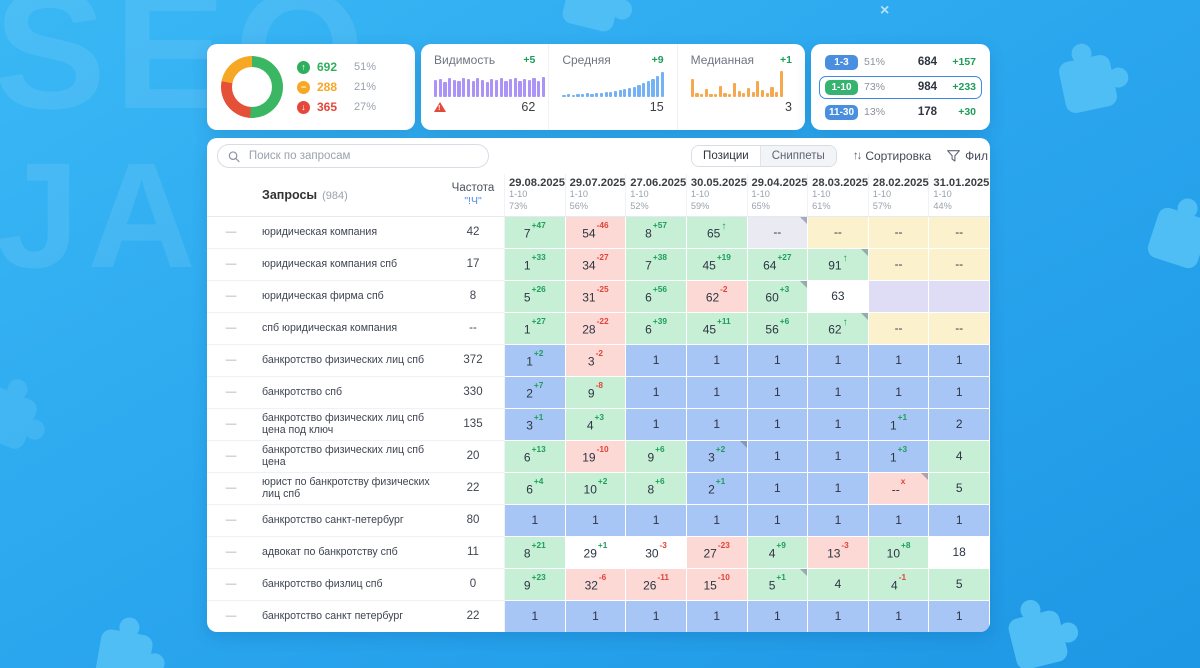 Image resolution: width=1200 pixels, height=668 pixels. What do you see at coordinates (656, 584) in the screenshot?
I see `position-cell: 26-11` at bounding box center [656, 584].